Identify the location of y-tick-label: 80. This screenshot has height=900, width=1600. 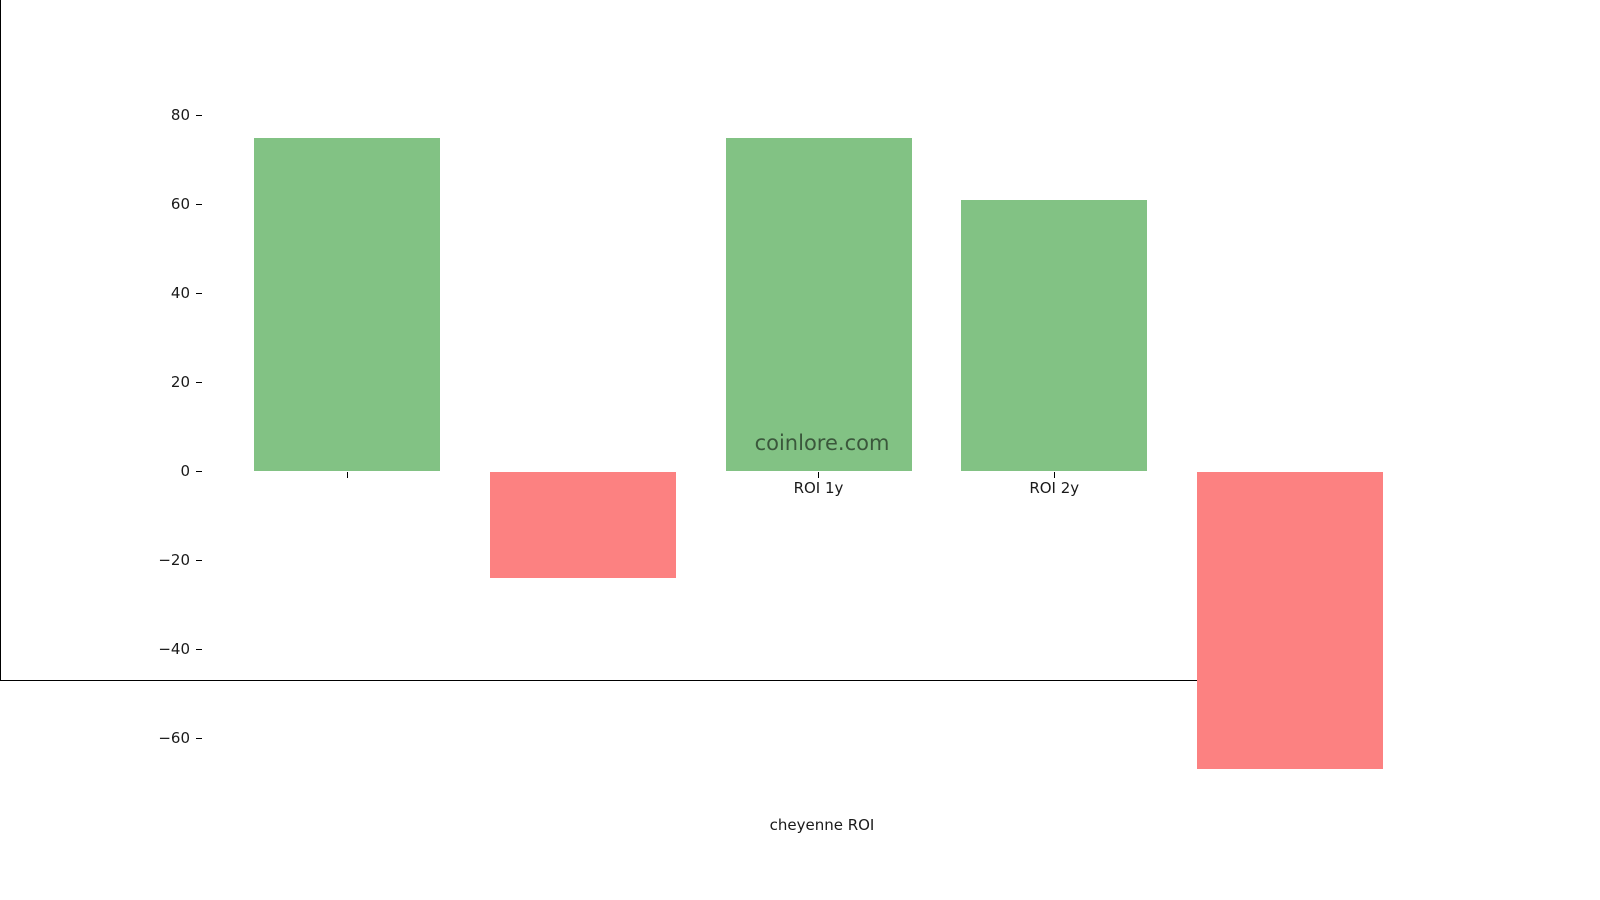
(180, 115).